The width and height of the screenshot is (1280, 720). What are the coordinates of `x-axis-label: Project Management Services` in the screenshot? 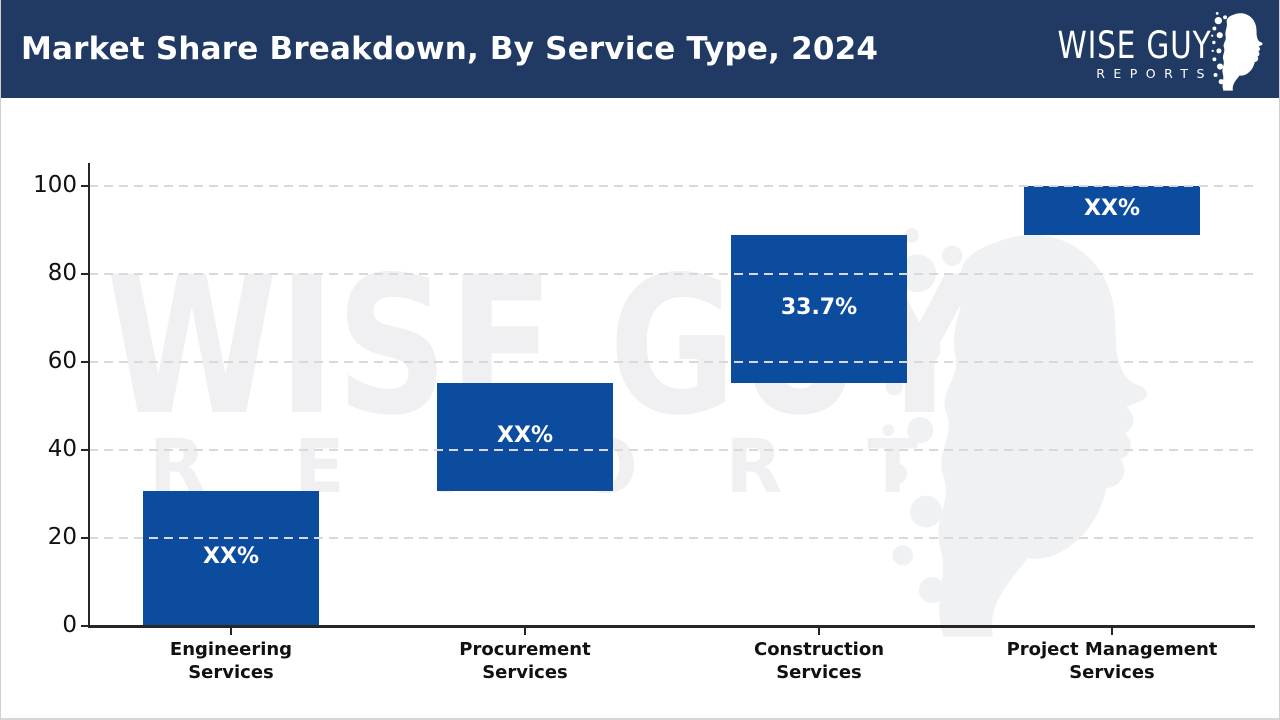 It's located at (1112, 661).